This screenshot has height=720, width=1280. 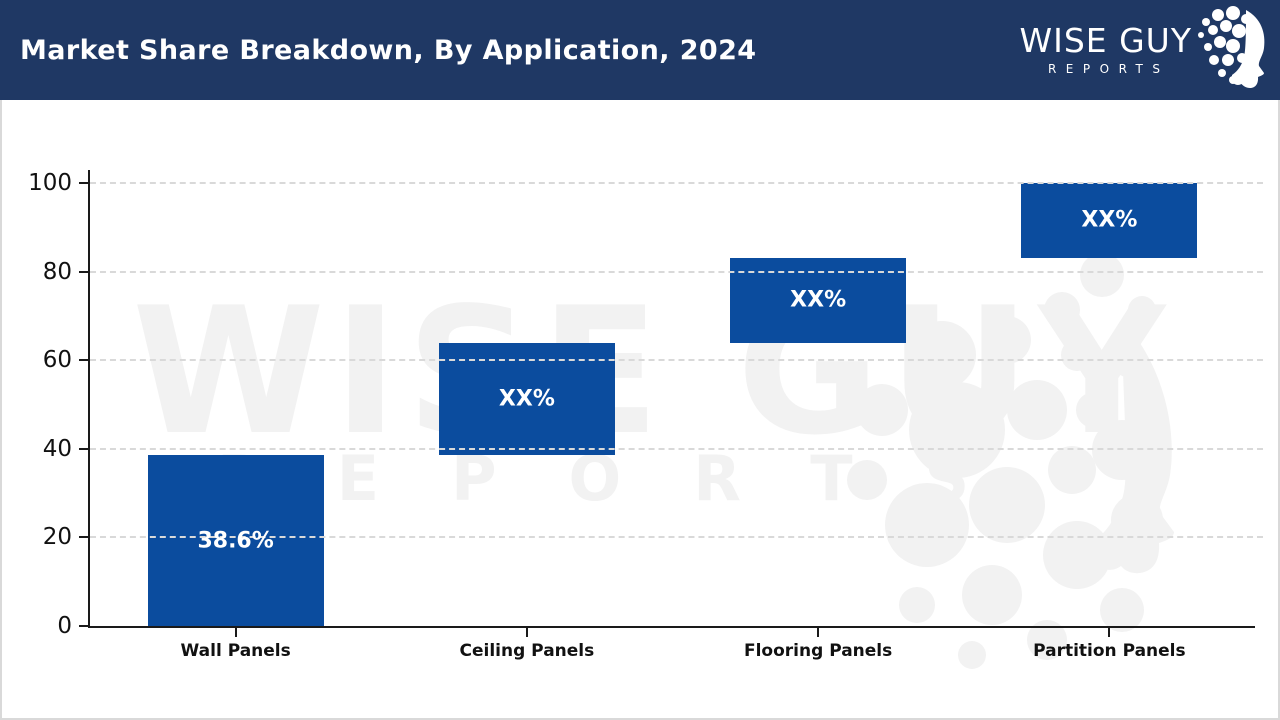 I want to click on watermark-face-icon, so click(x=1010, y=461).